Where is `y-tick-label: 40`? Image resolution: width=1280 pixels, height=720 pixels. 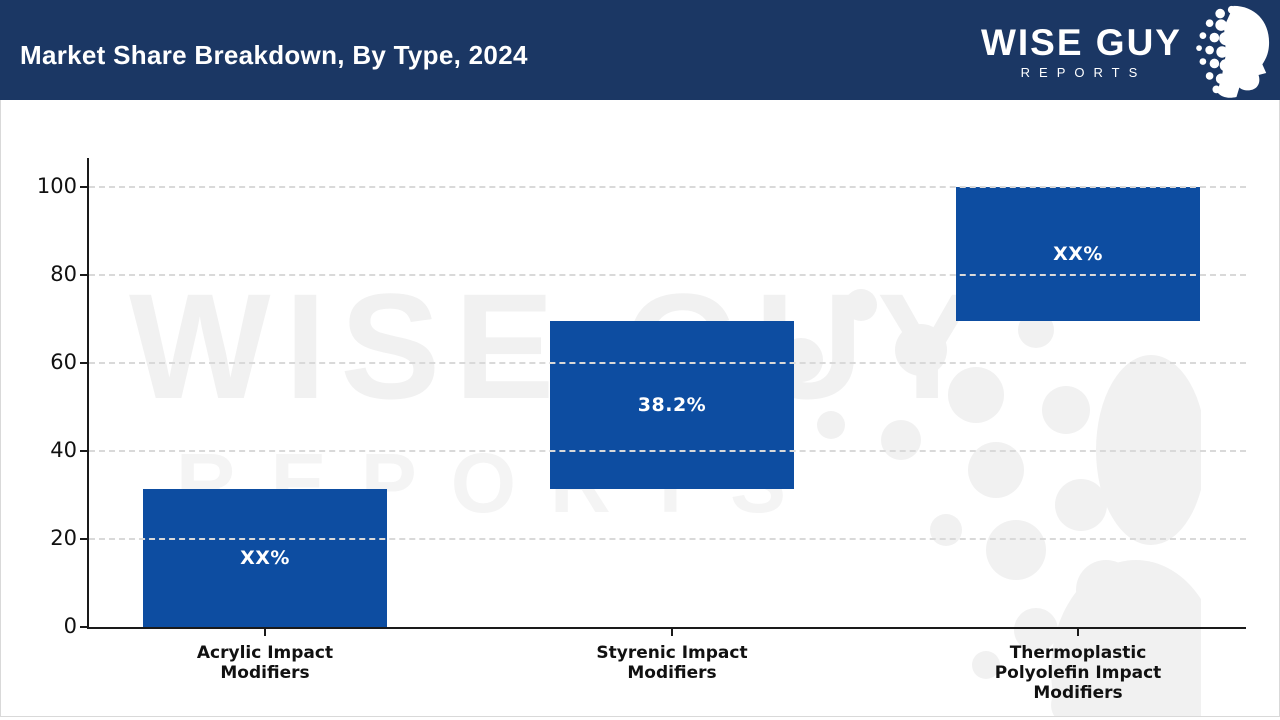 y-tick-label: 40 is located at coordinates (63, 450).